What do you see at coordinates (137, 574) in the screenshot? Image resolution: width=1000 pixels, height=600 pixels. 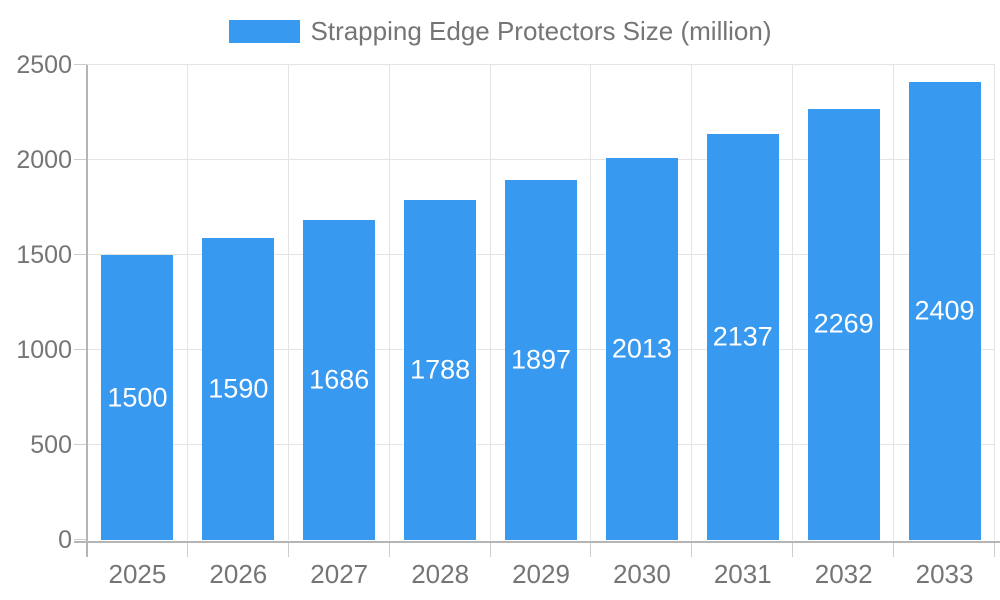 I see `x-tick-label: 2025` at bounding box center [137, 574].